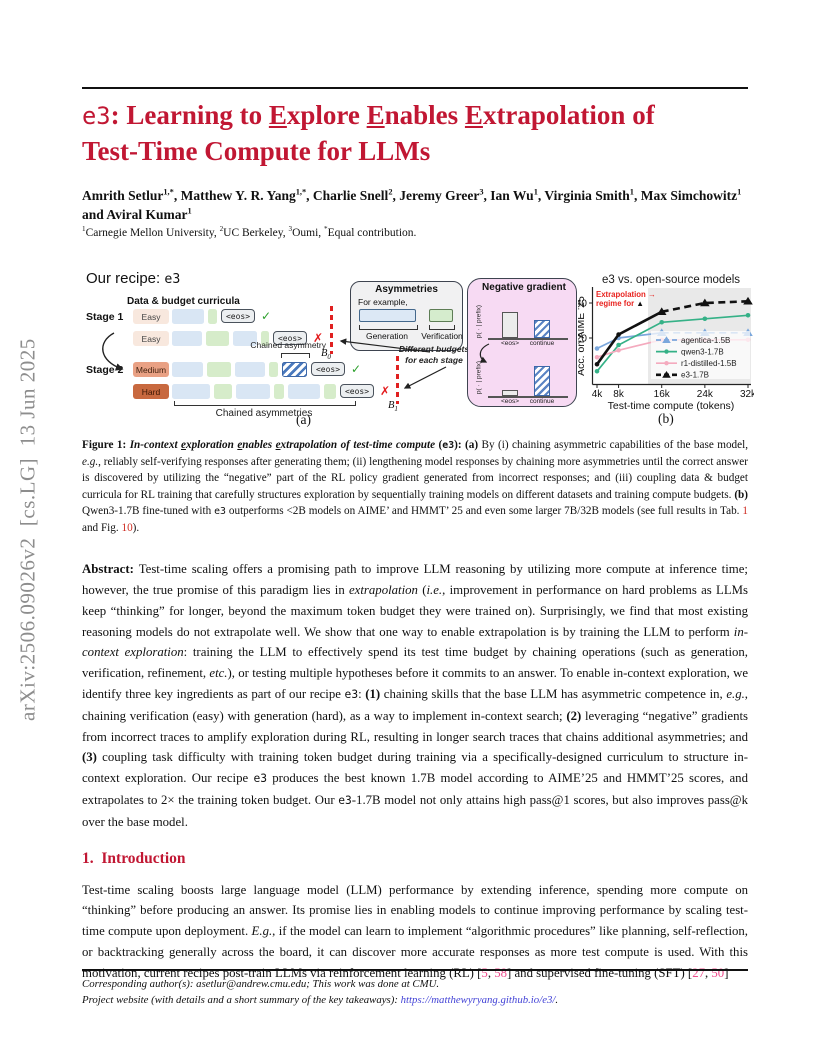 The image size is (816, 1056). I want to click on chained-asymmetry-label: Chained asymmetry, so click(288, 345).